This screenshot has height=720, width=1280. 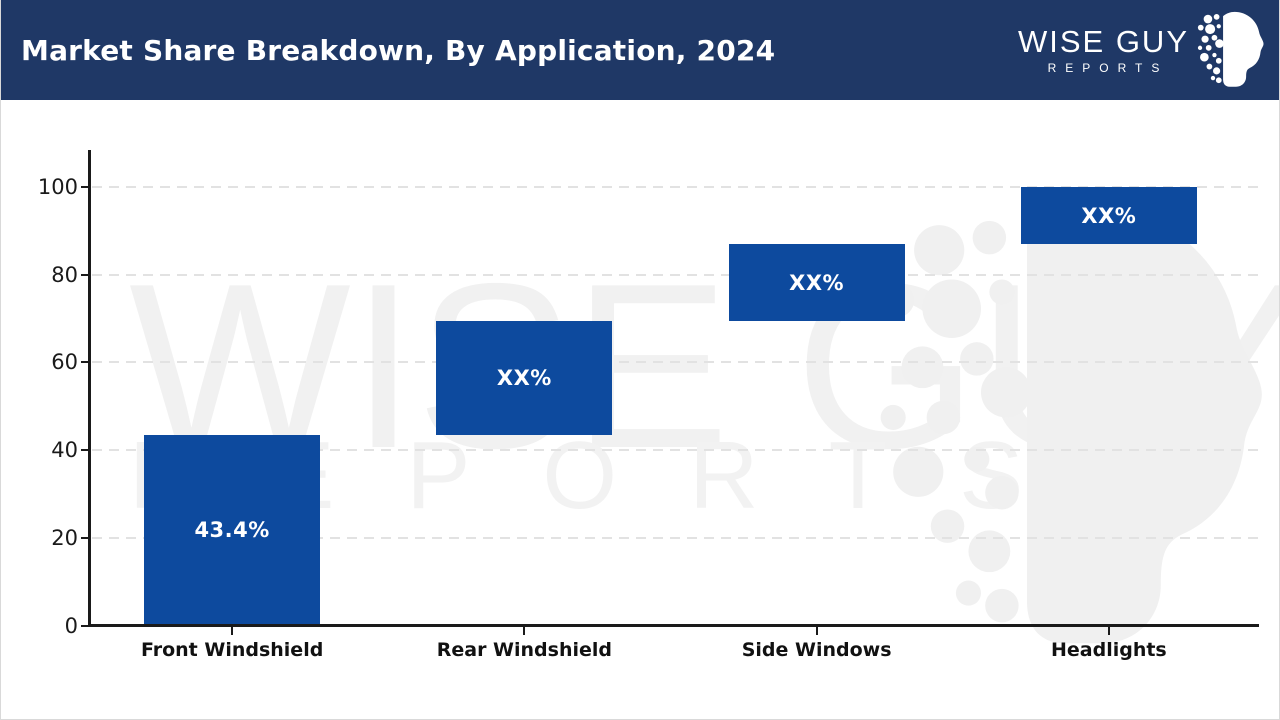 I want to click on bar-headlights, so click(x=1108, y=215).